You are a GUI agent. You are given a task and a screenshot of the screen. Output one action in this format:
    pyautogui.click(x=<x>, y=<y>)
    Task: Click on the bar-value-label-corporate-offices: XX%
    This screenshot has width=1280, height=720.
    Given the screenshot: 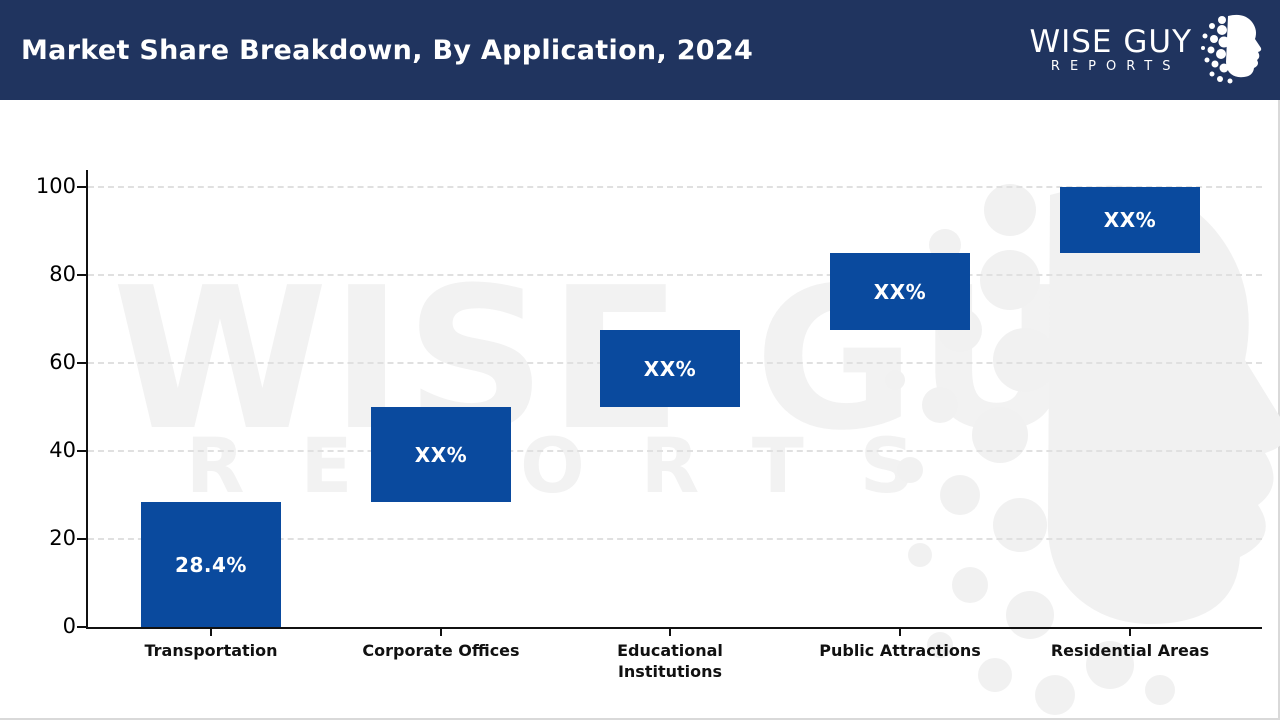 What is the action you would take?
    pyautogui.click(x=441, y=454)
    